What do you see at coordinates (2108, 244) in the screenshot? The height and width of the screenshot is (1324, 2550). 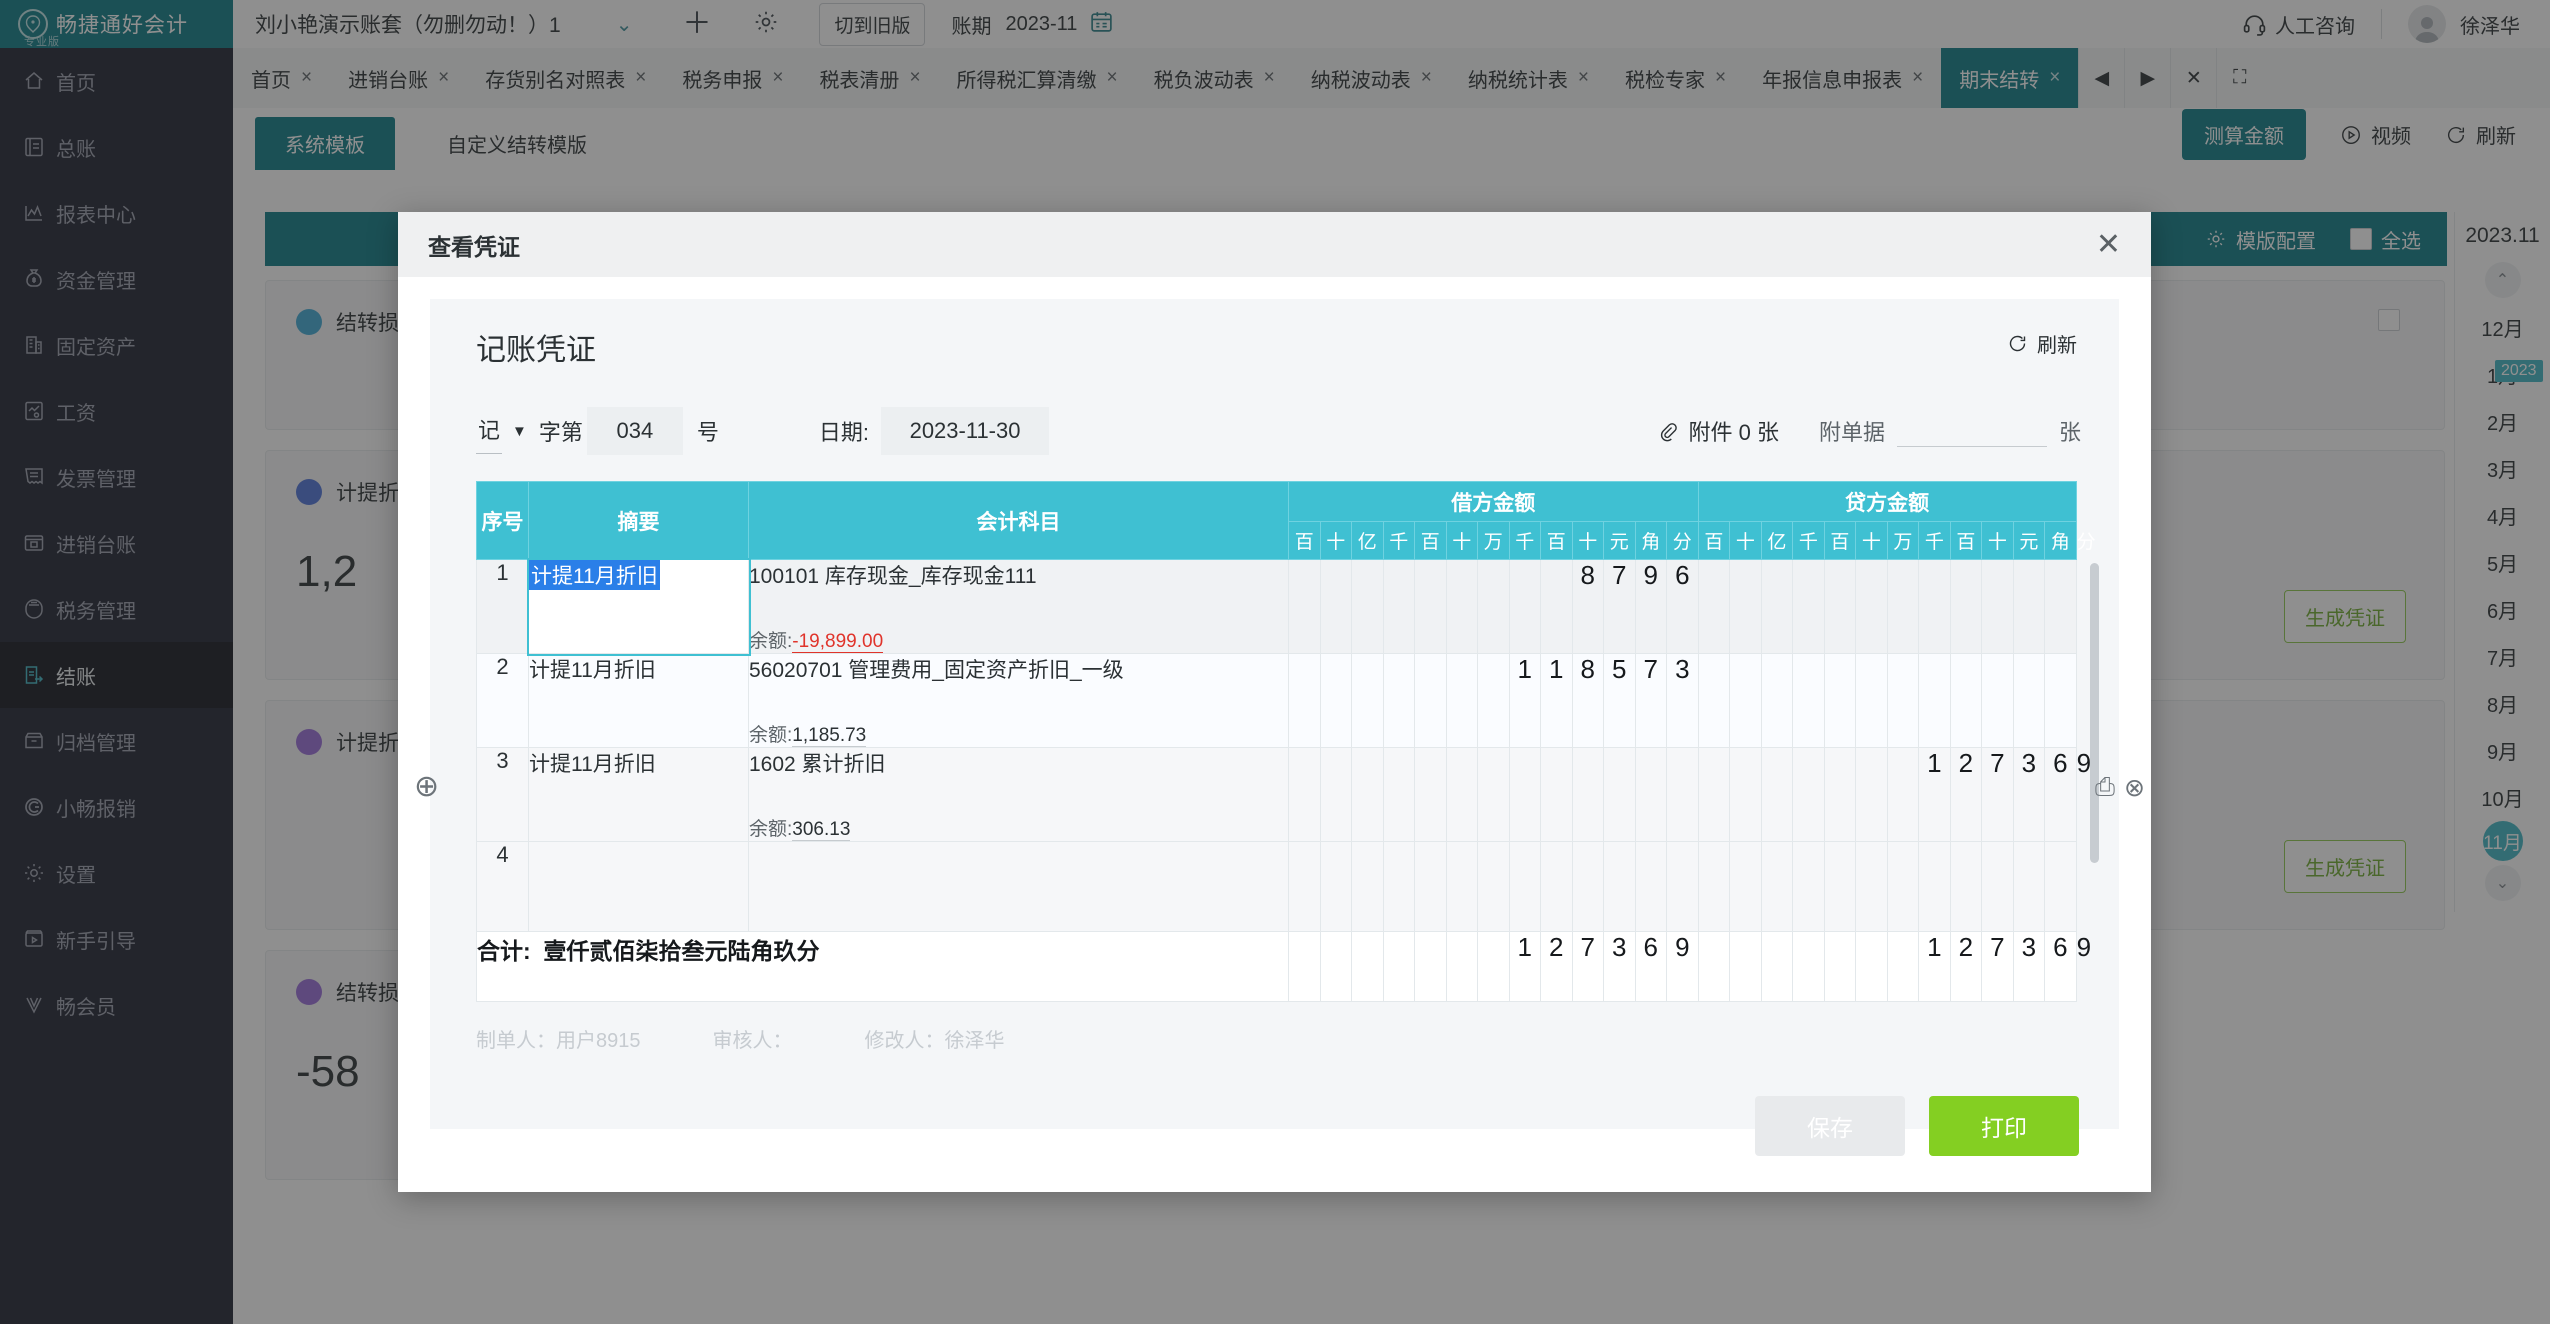 I see `close-icon: ✕` at bounding box center [2108, 244].